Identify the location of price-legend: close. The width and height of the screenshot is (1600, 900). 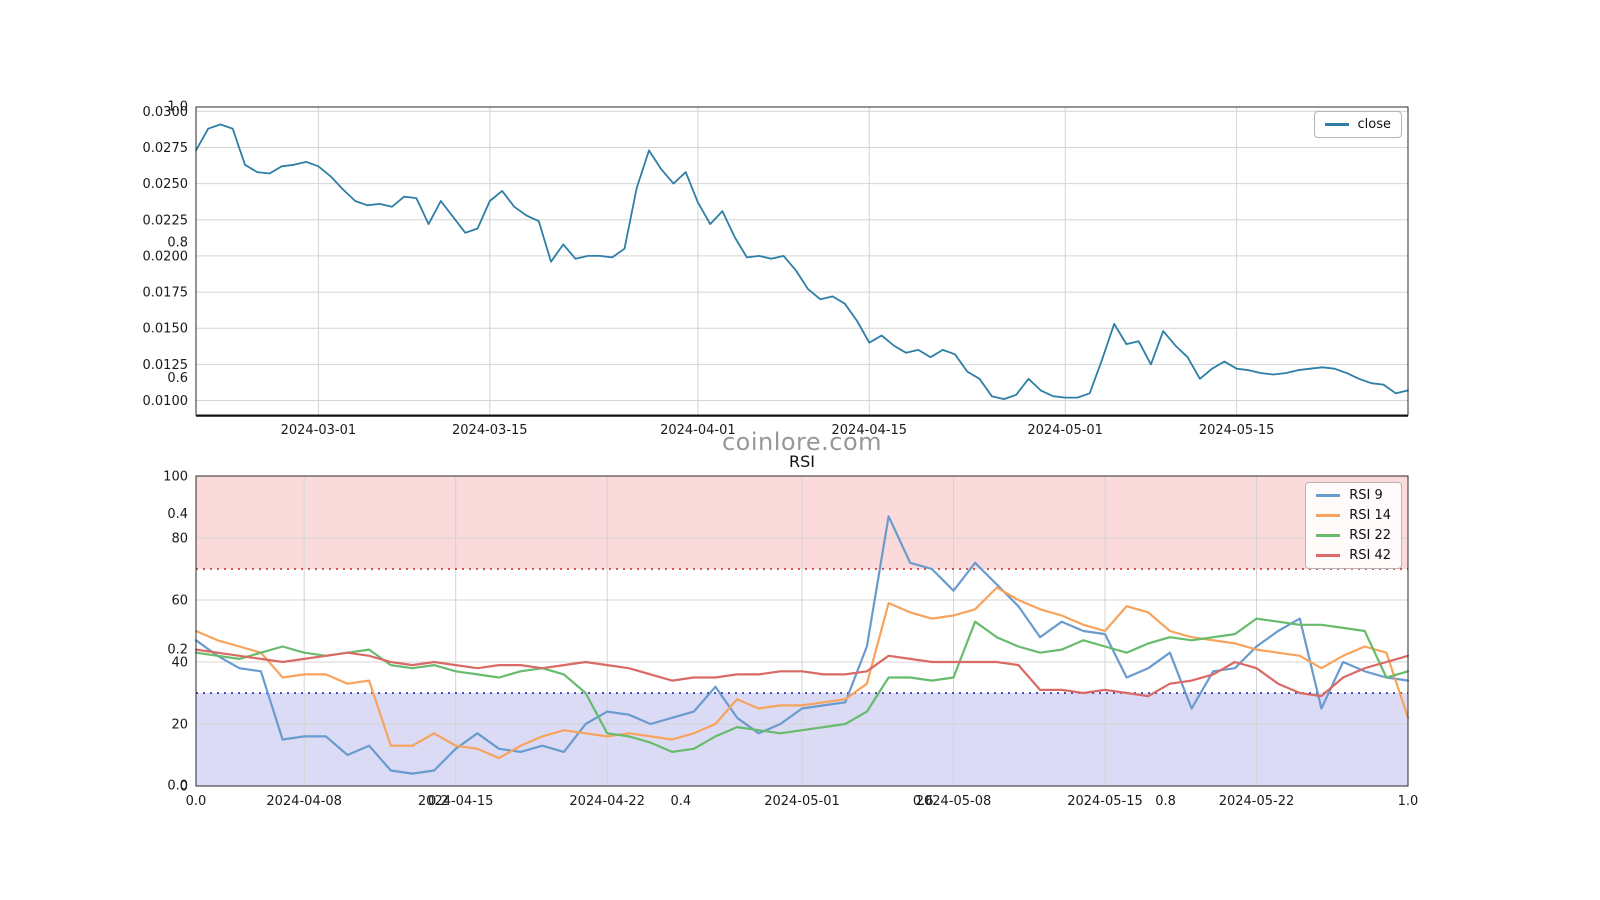
(1357, 124).